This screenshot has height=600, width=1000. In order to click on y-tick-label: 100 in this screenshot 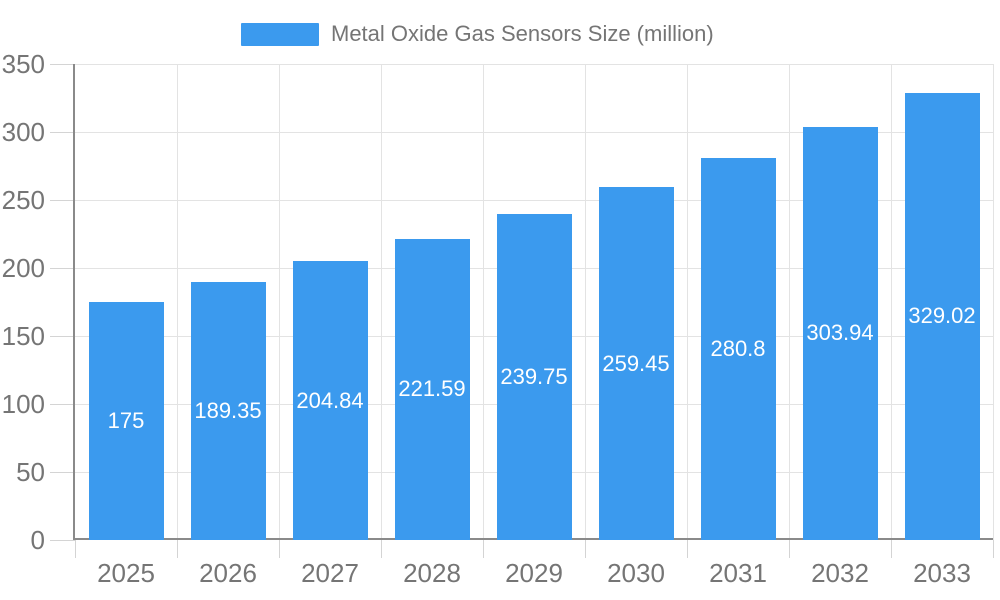, I will do `click(23, 404)`.